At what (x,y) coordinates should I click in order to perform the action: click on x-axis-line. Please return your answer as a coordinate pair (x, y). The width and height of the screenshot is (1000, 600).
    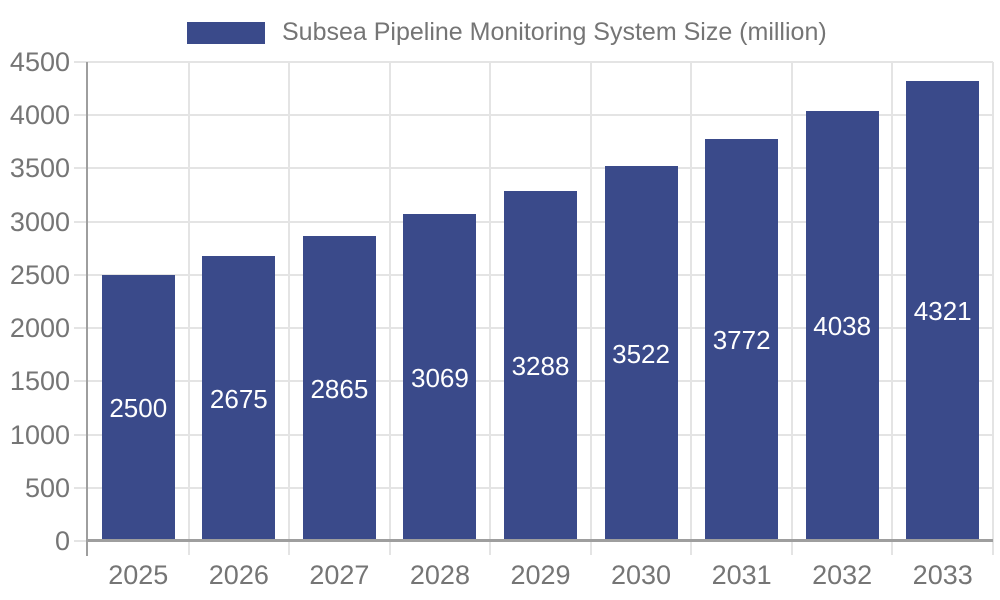
    Looking at the image, I should click on (539, 540).